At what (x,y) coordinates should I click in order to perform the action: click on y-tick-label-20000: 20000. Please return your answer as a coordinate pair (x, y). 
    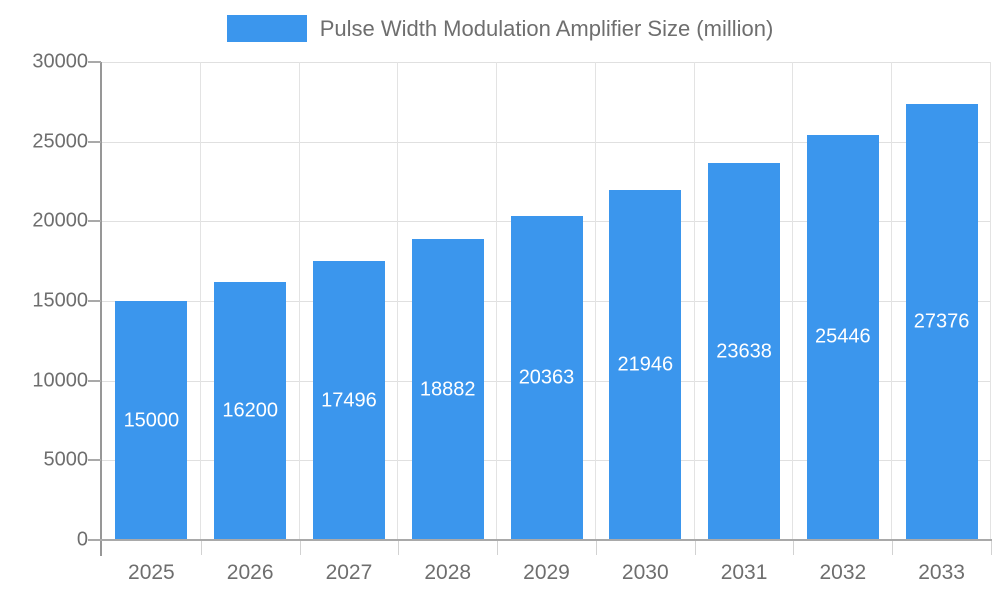
    Looking at the image, I should click on (60, 220).